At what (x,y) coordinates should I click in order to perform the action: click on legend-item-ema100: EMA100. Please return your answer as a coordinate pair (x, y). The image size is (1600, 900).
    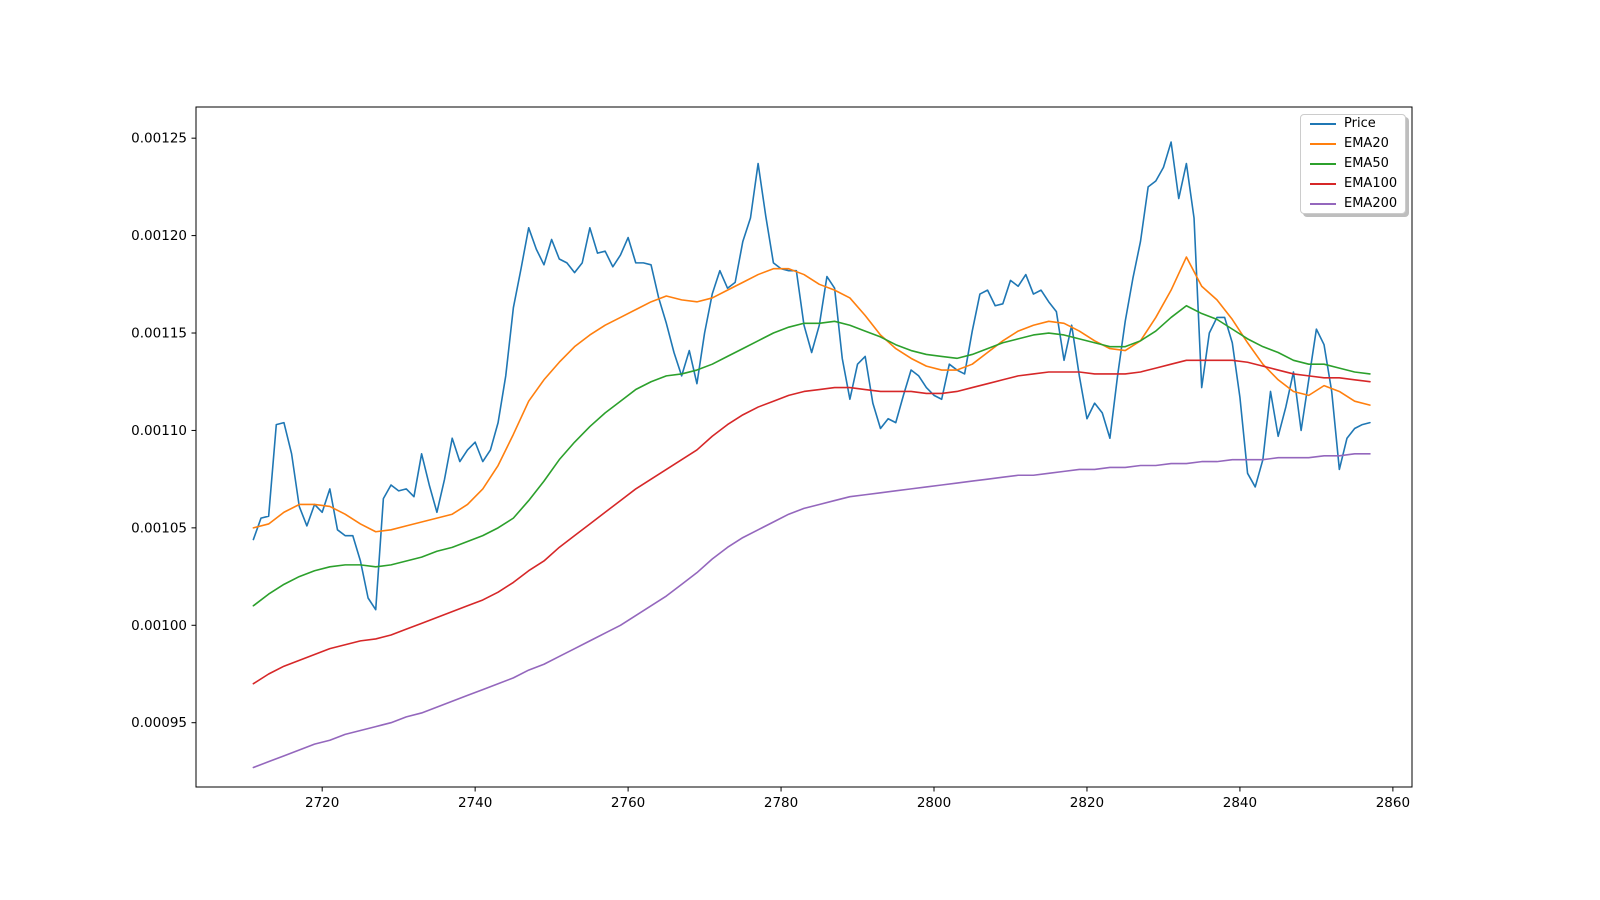
    Looking at the image, I should click on (1353, 184).